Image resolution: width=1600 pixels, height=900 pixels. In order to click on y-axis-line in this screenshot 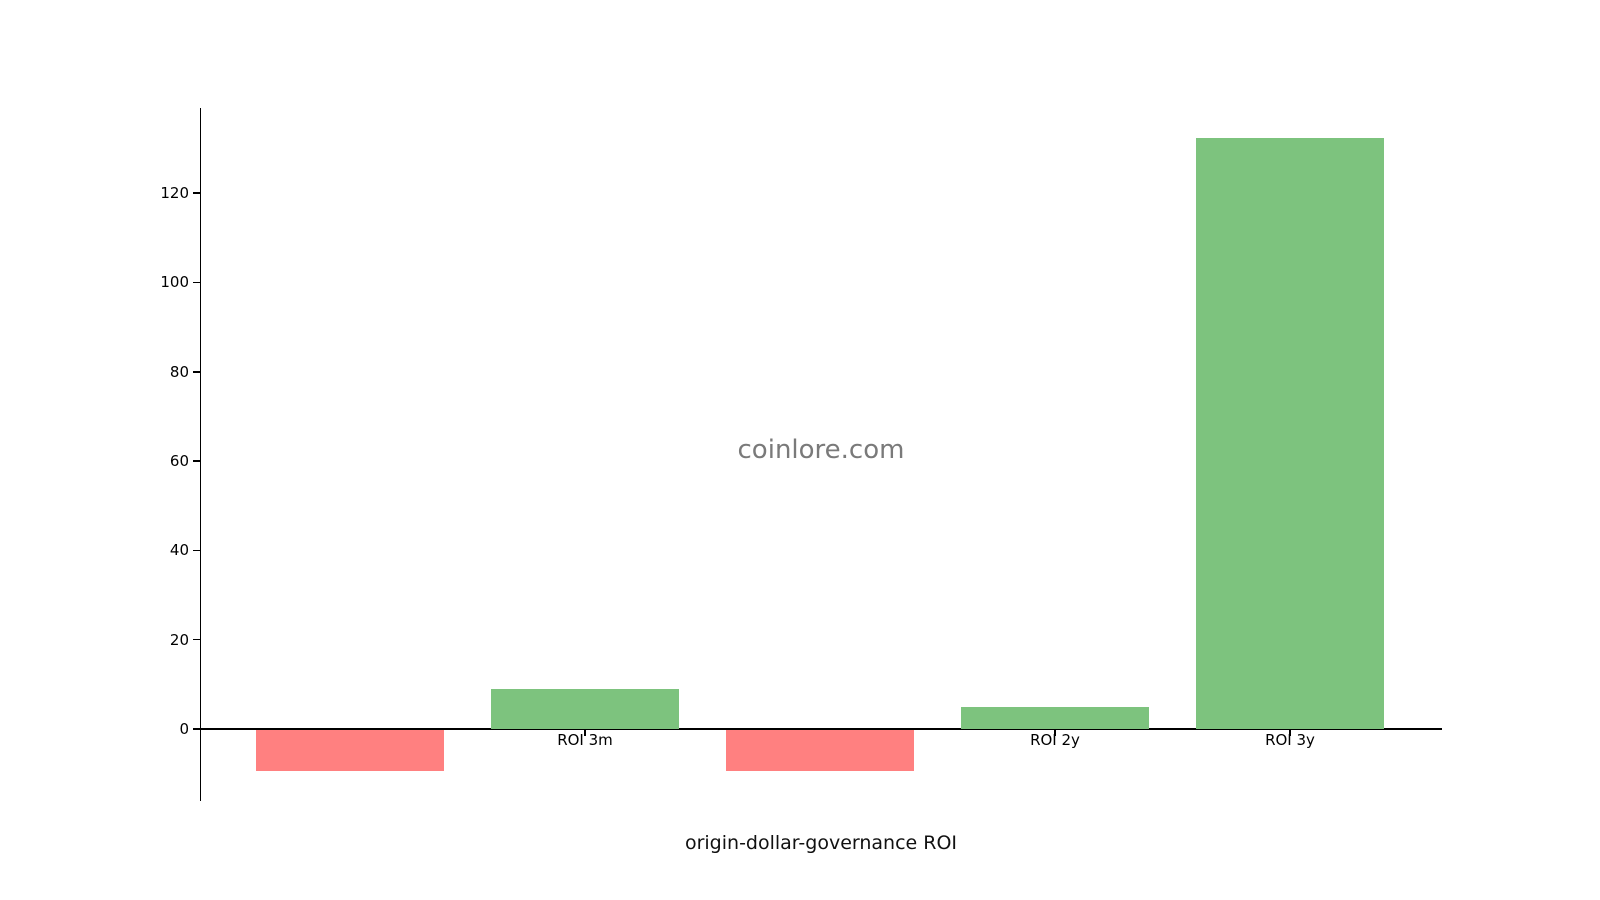, I will do `click(200, 454)`.